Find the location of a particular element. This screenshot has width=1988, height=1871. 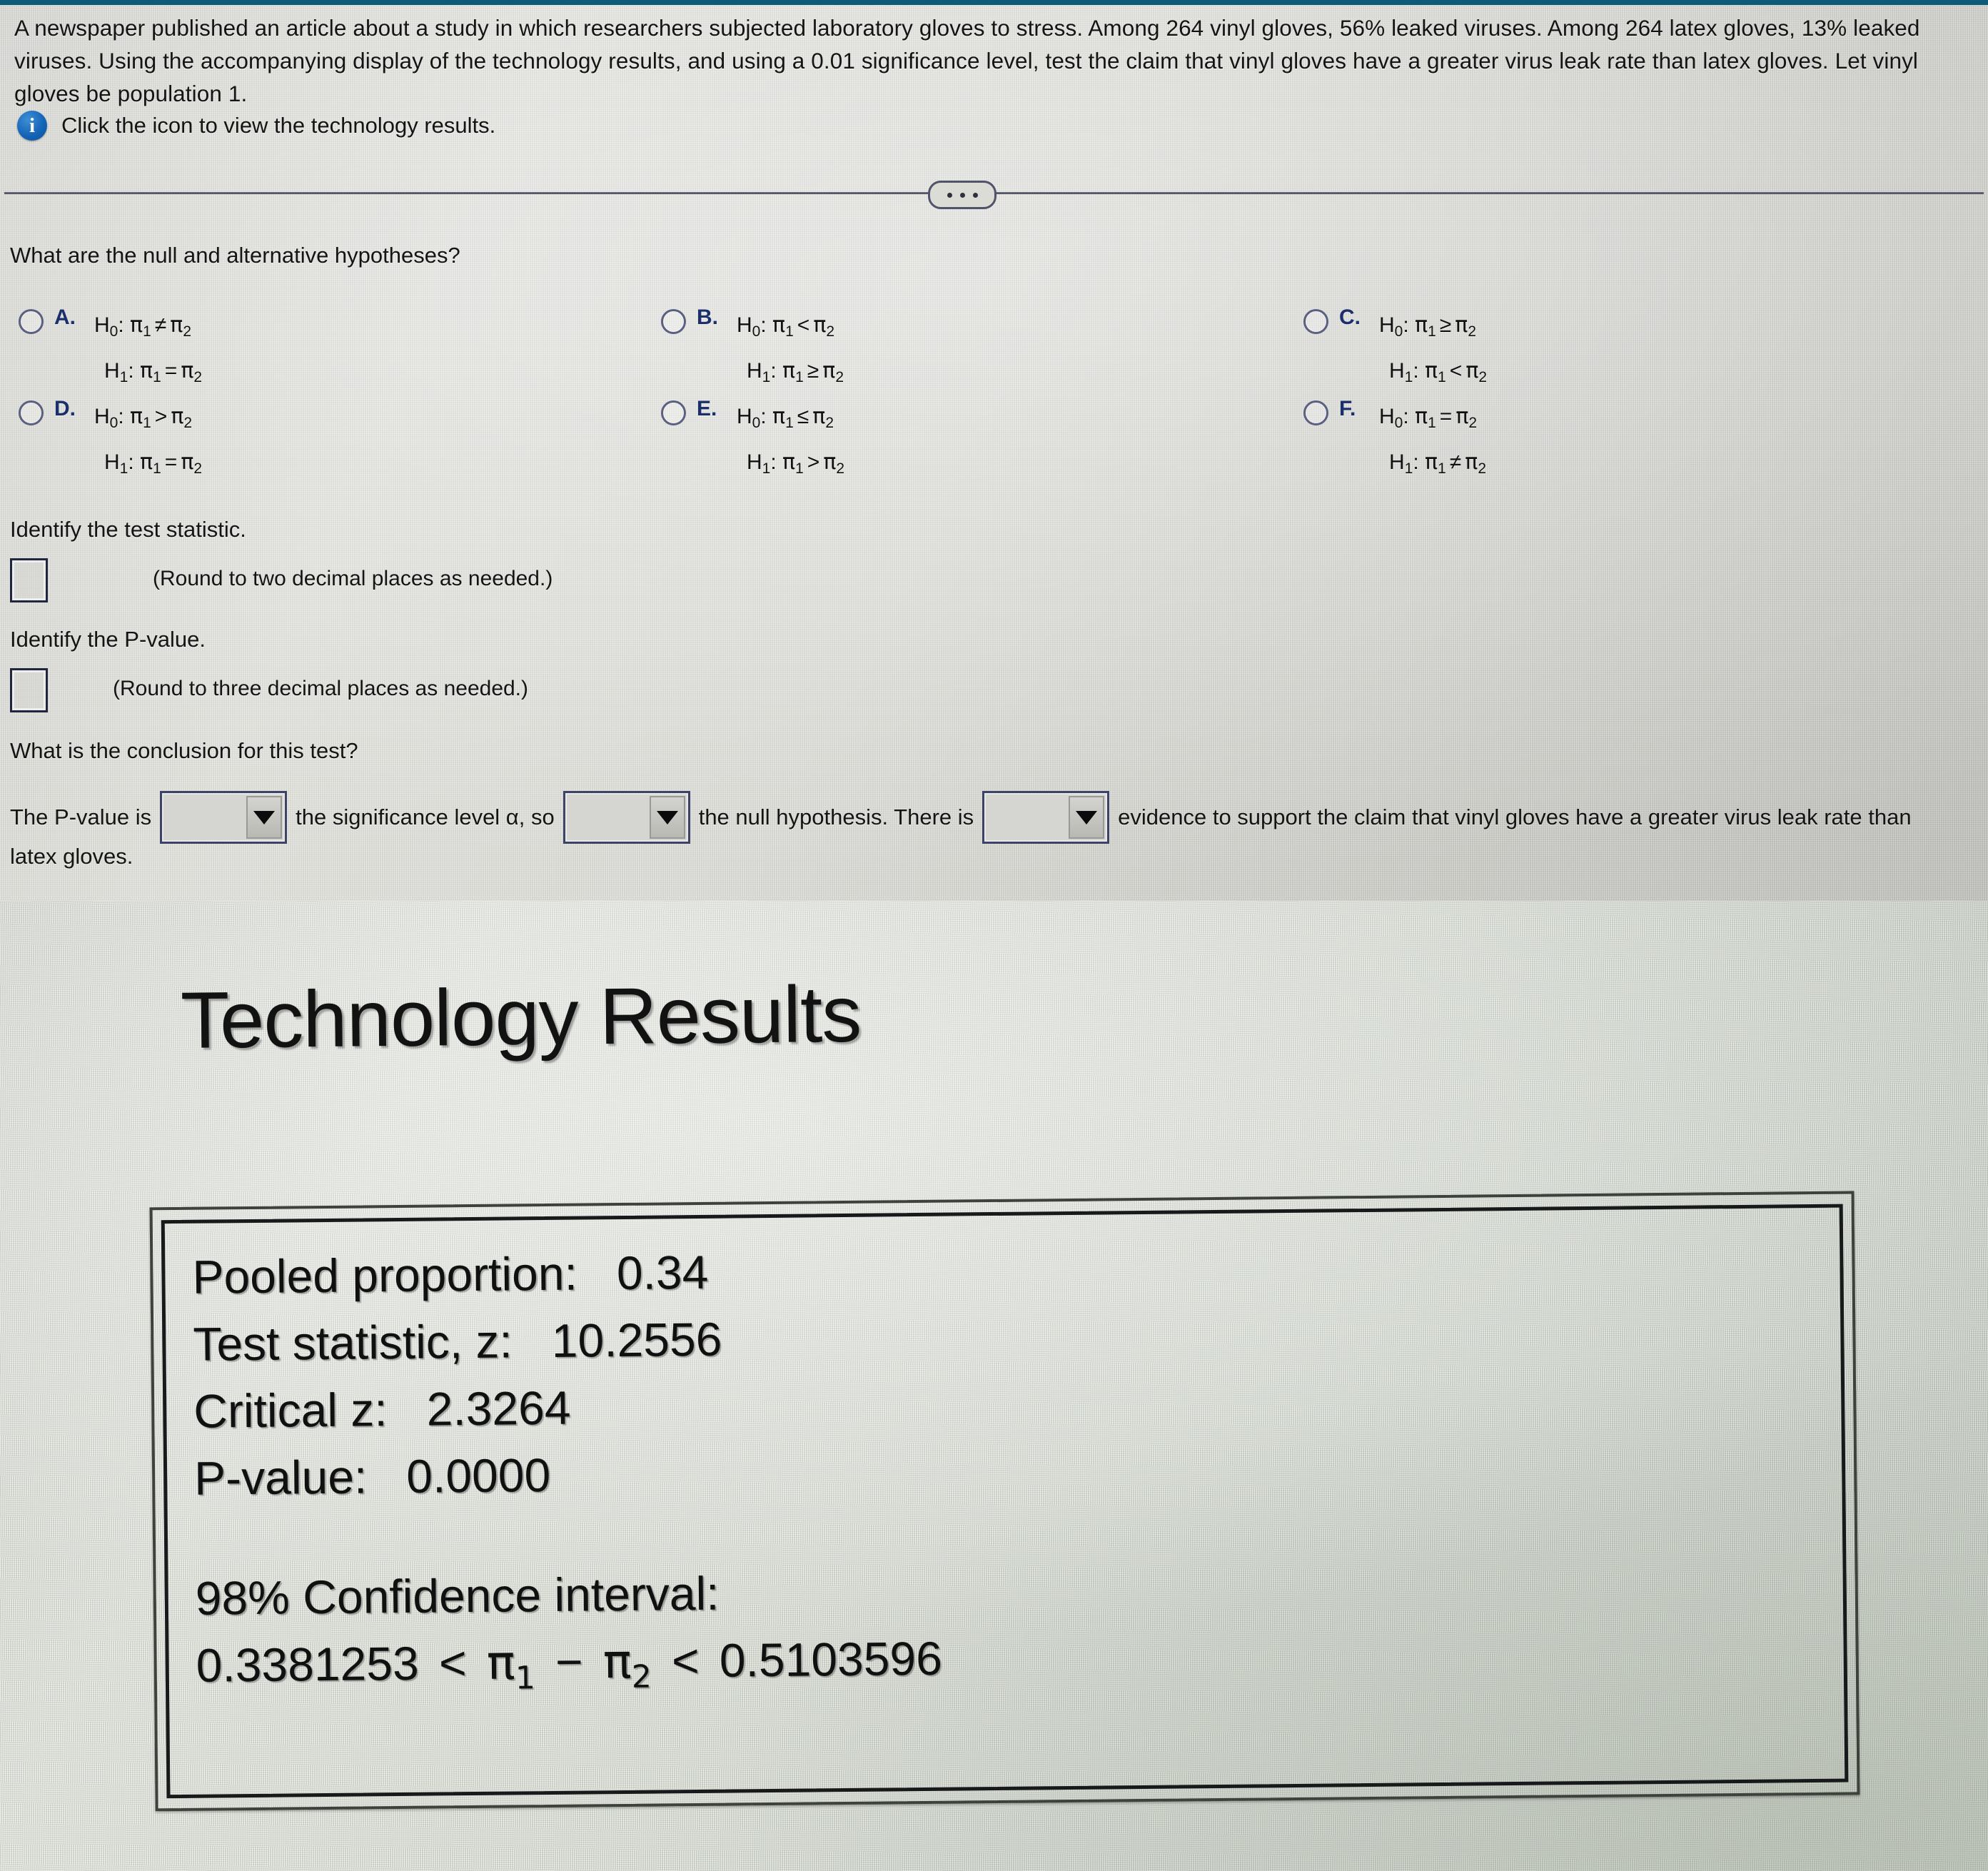

option-c: C. H0: π1 ≥ π2 H1: π1 < π2 is located at coordinates (1395, 351).